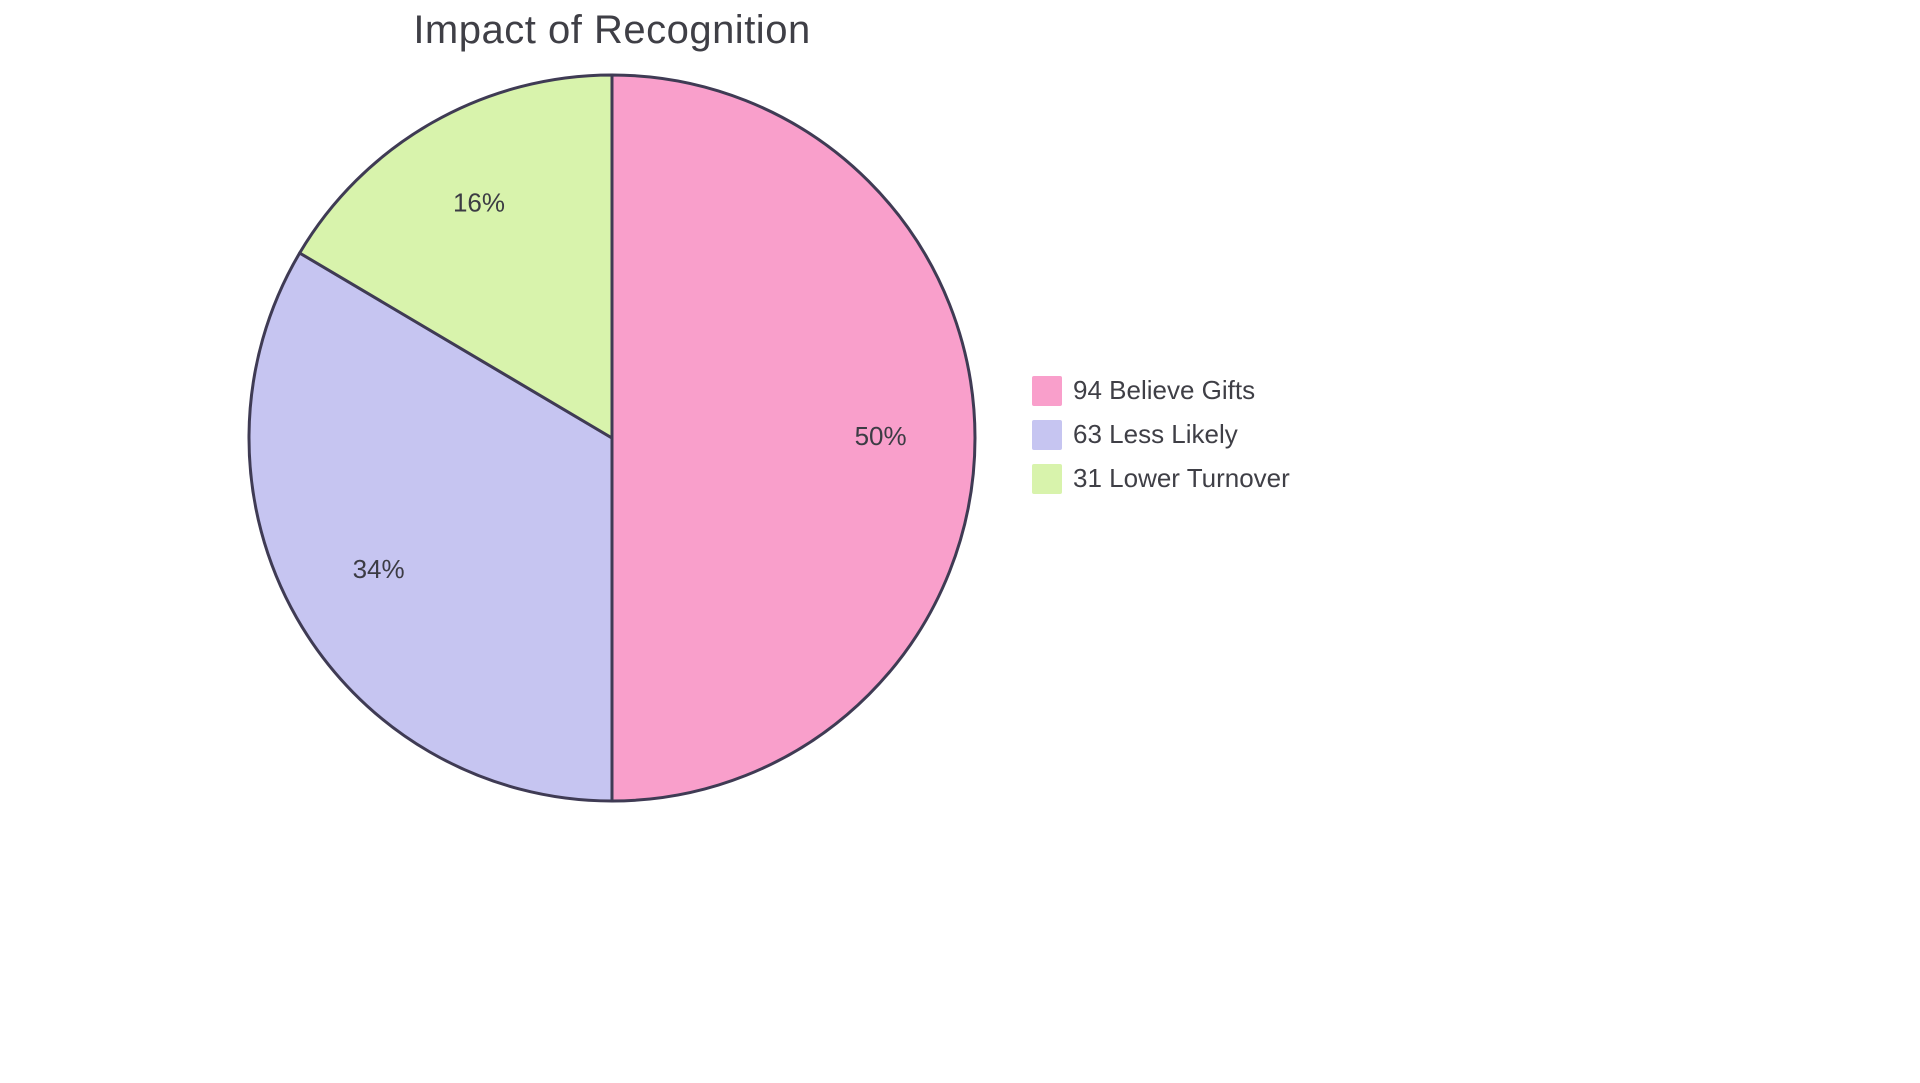 The image size is (1920, 1083). What do you see at coordinates (1155, 434) in the screenshot?
I see `legend-item-label: 63 Less Likely` at bounding box center [1155, 434].